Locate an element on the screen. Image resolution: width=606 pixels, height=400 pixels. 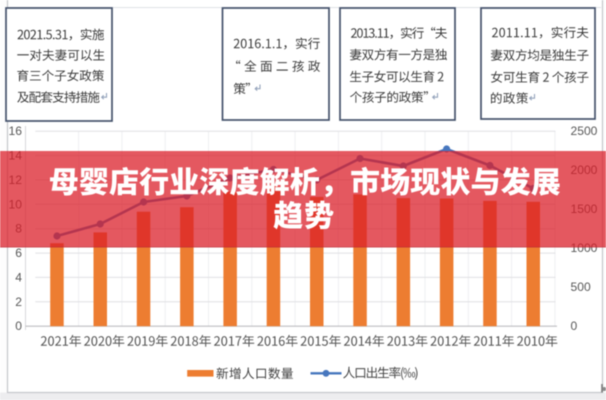
svg-text: 500 is located at coordinates (581, 287).